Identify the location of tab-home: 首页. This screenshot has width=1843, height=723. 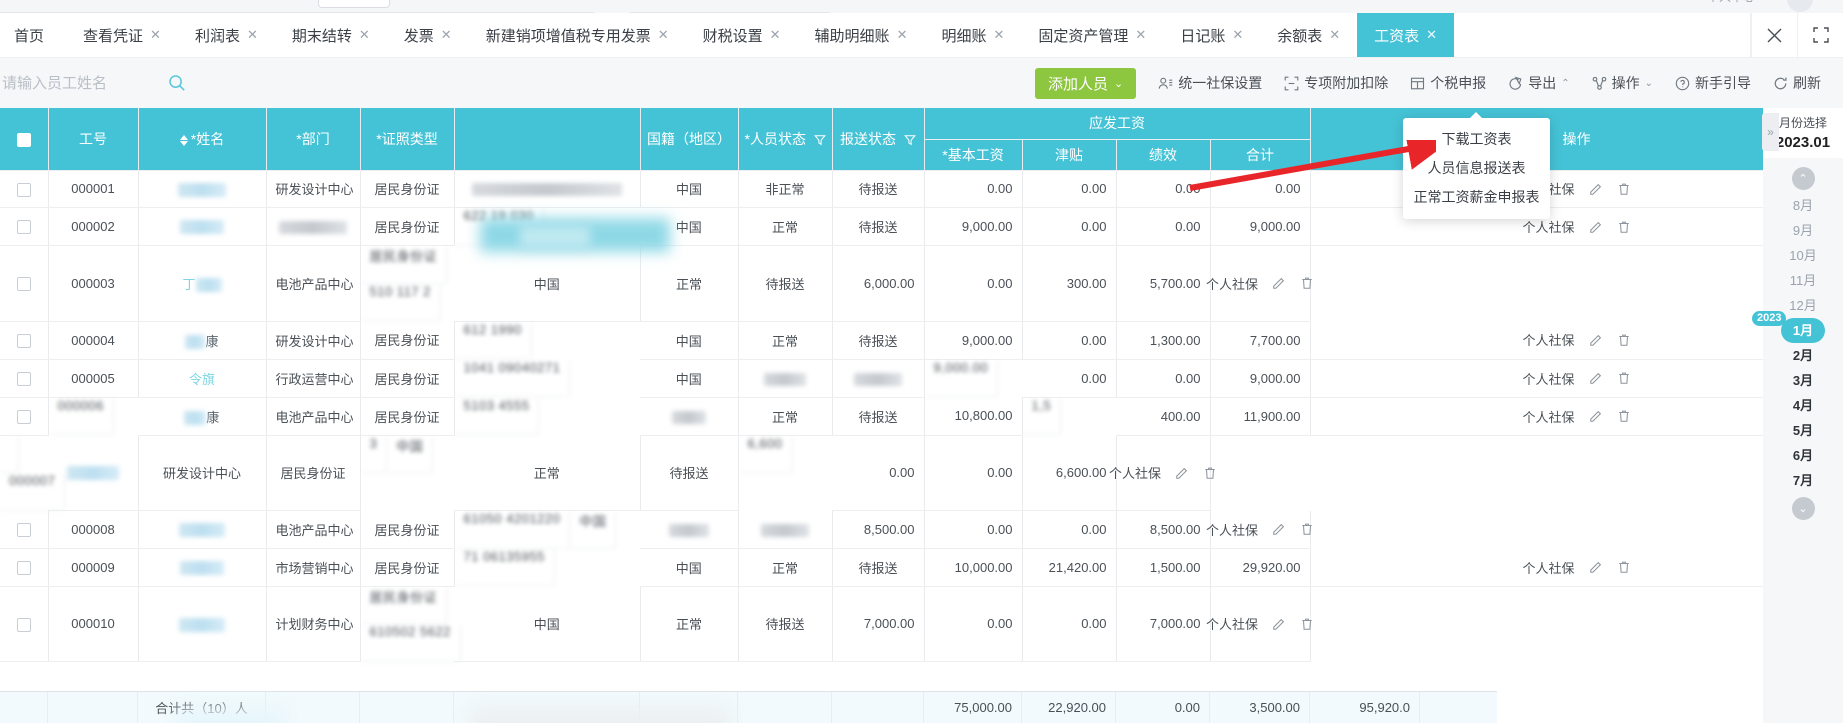
(33, 35).